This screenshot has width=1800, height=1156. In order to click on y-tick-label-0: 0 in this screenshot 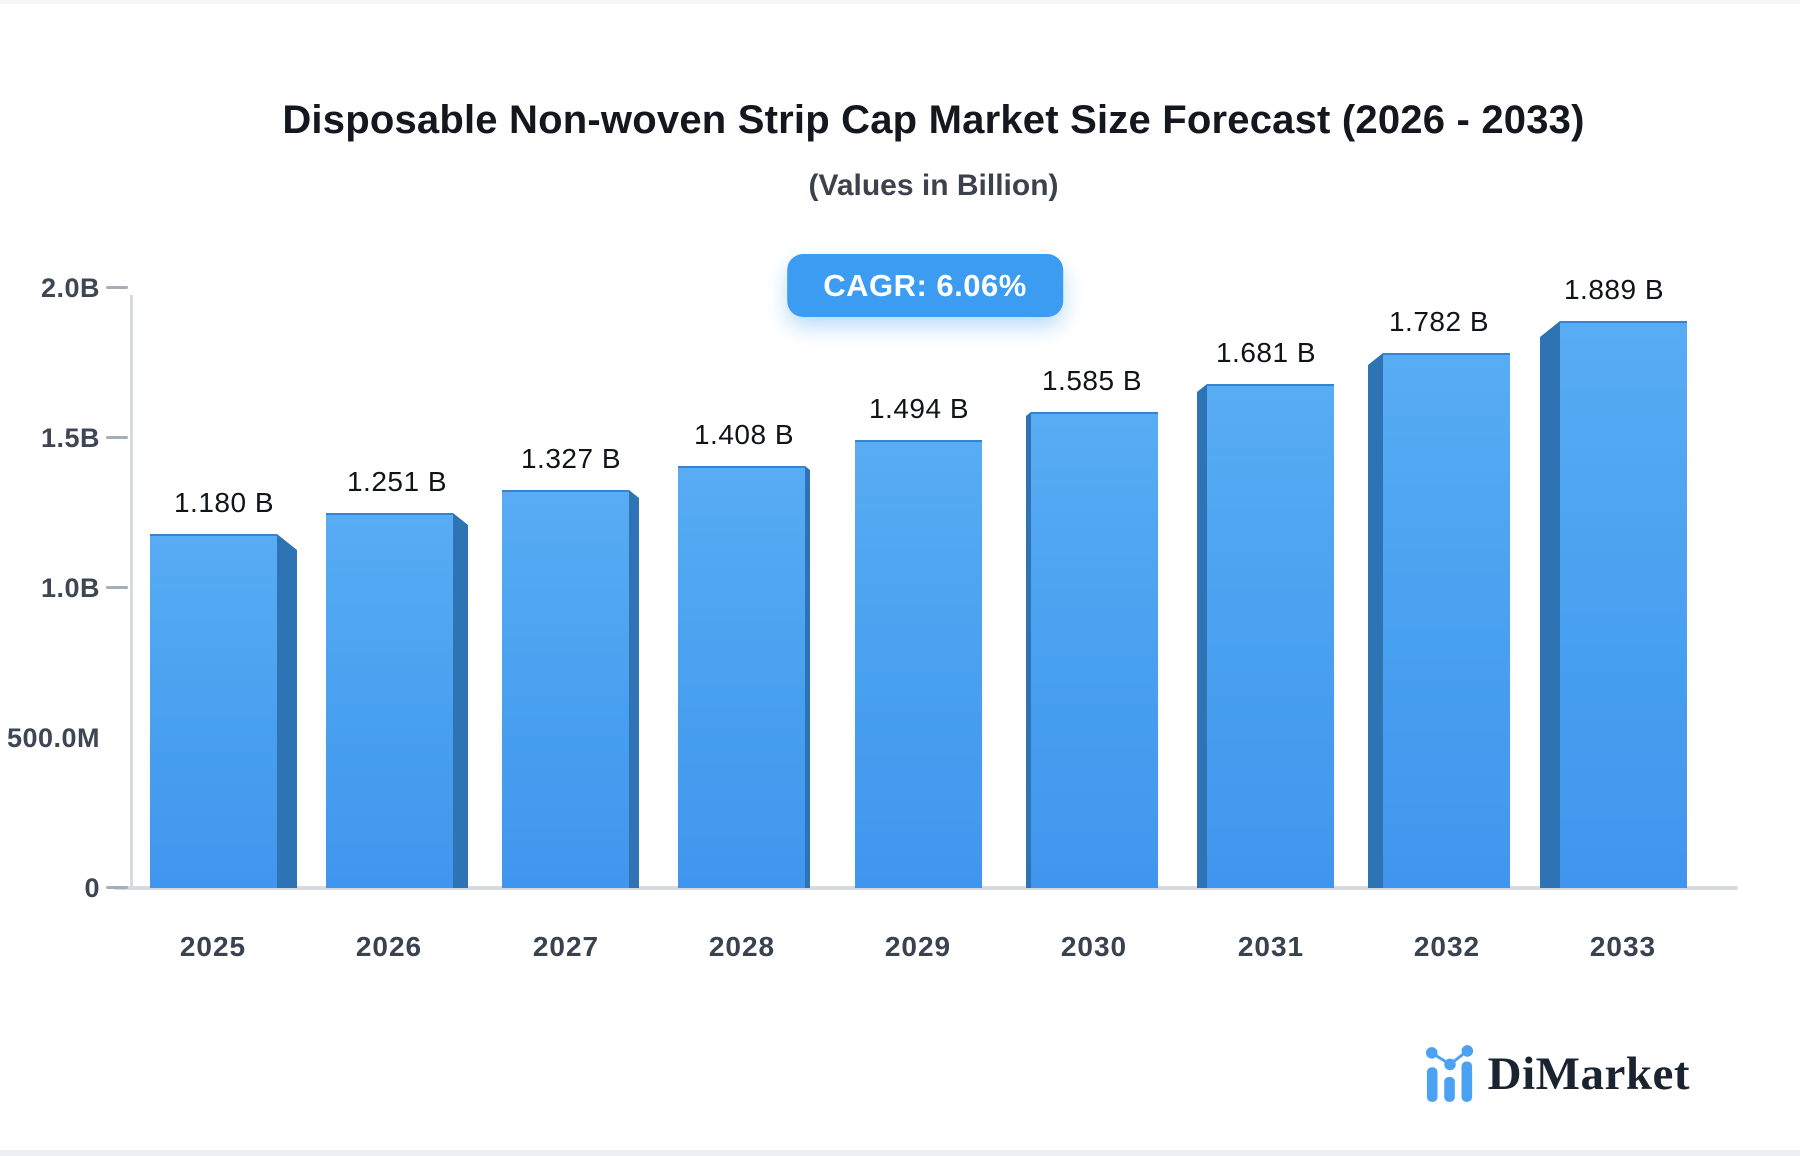, I will do `click(92, 888)`.